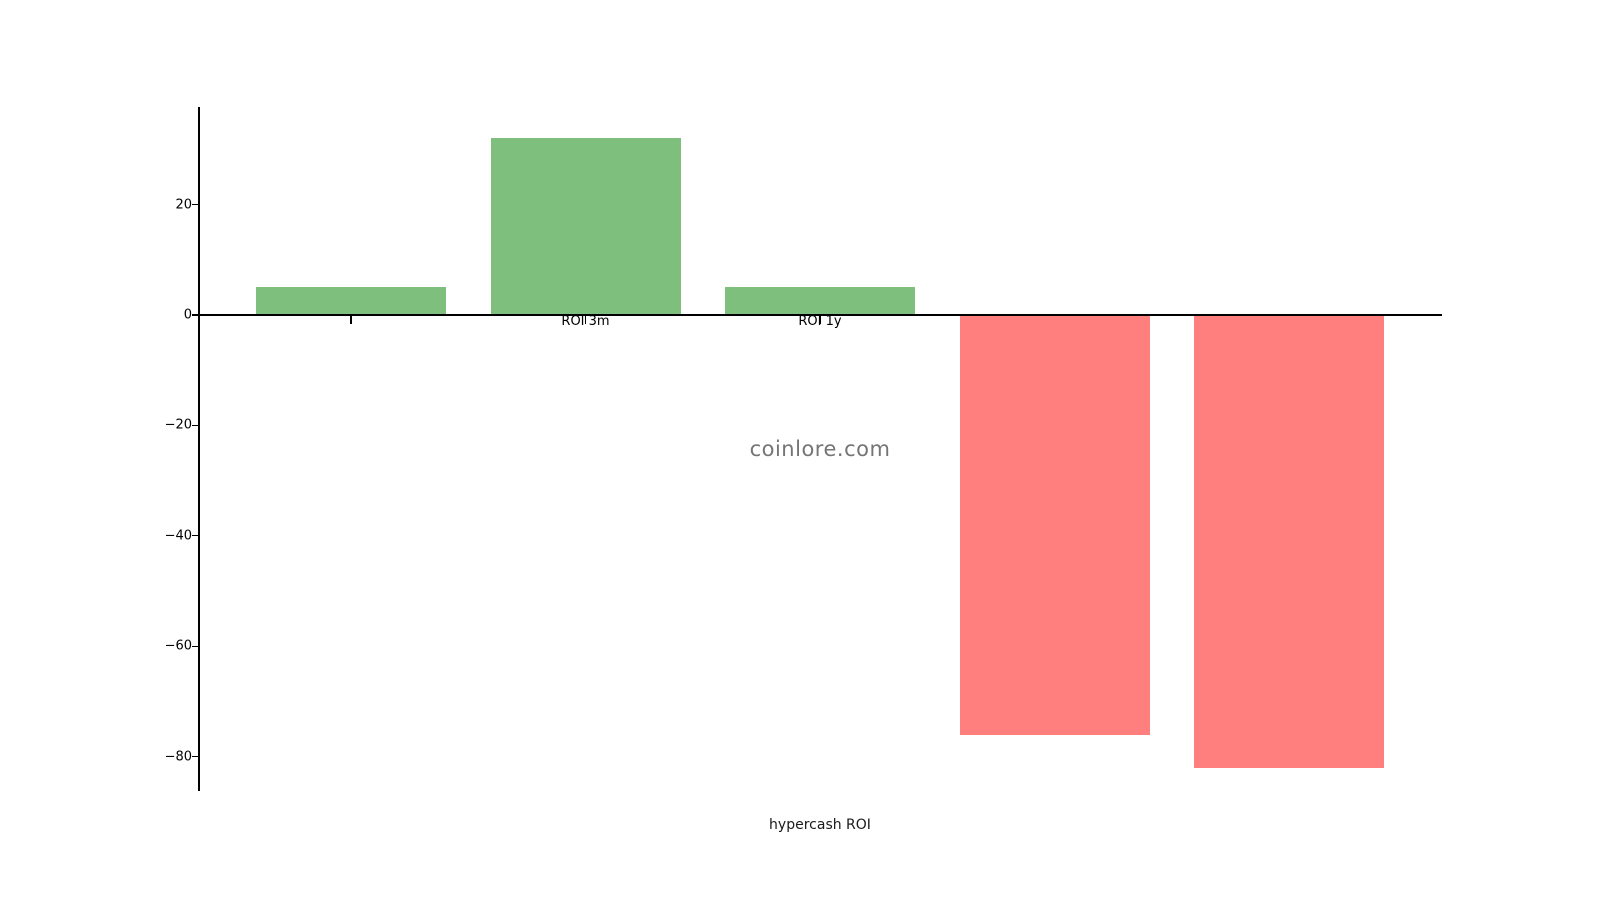 This screenshot has height=900, width=1600. I want to click on x-axis-zero-line, so click(820, 315).